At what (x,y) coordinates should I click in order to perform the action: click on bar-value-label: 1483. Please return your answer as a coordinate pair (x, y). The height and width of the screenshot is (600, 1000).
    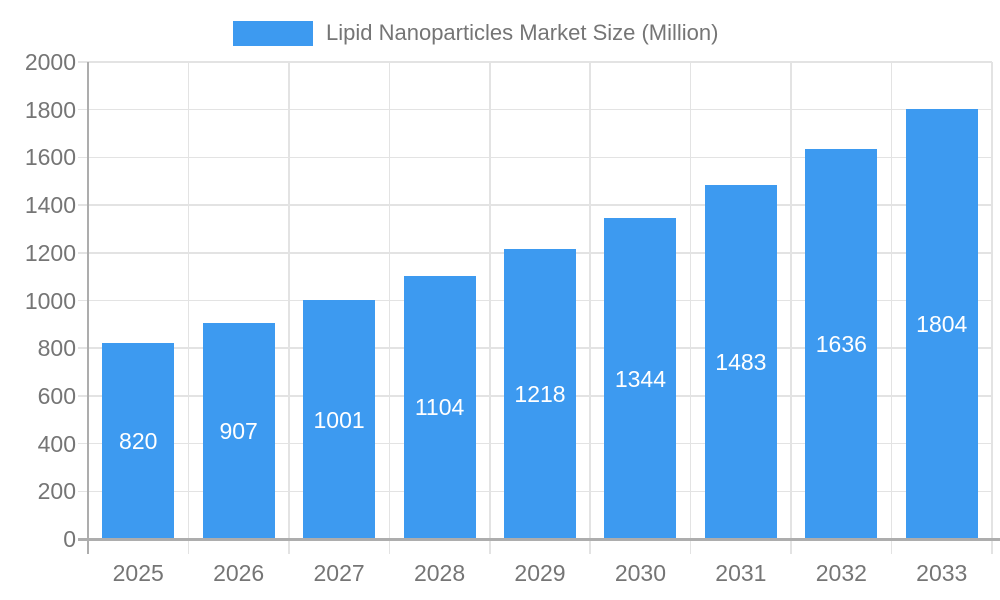
    Looking at the image, I should click on (741, 362).